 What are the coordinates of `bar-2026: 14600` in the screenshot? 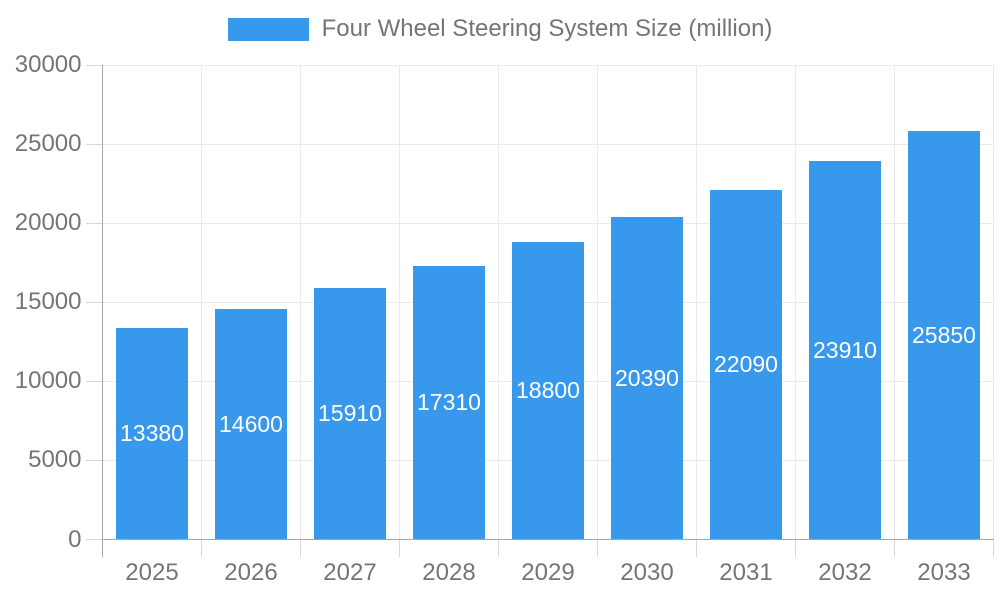 It's located at (251, 424).